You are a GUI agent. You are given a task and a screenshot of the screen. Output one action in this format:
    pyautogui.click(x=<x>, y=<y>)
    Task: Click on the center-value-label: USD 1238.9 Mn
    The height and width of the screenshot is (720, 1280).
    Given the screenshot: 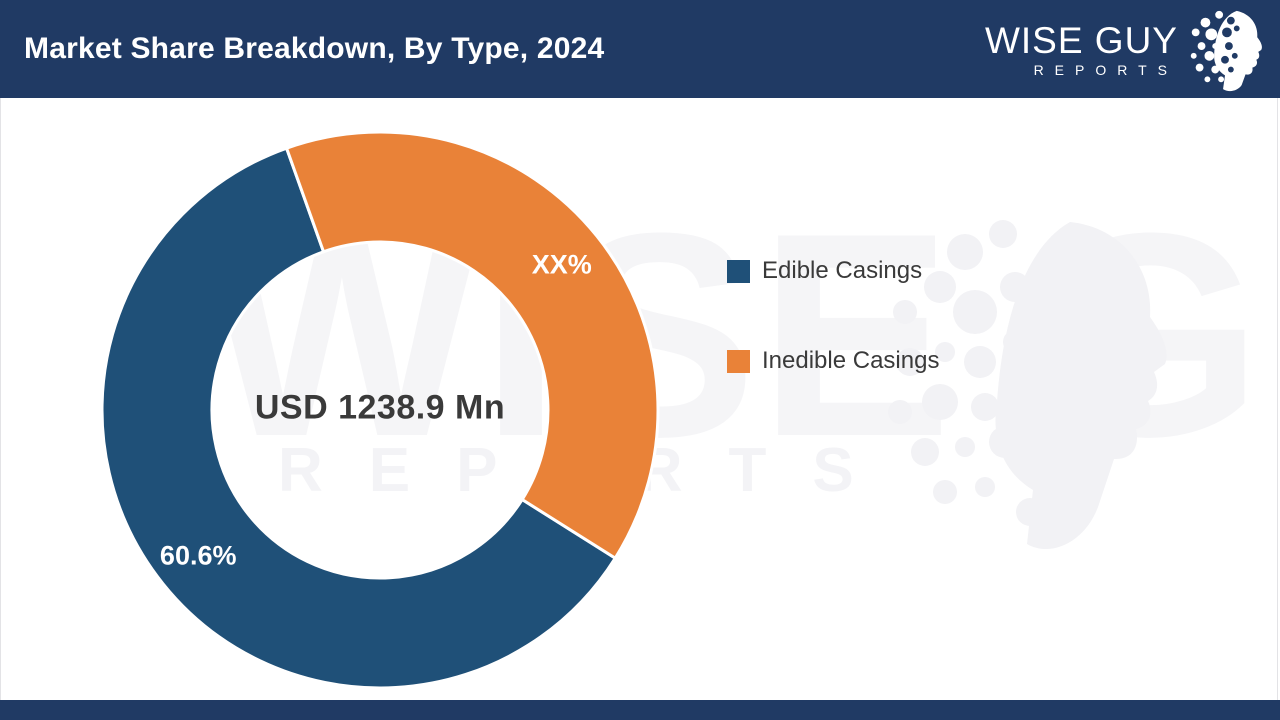 What is the action you would take?
    pyautogui.click(x=380, y=407)
    